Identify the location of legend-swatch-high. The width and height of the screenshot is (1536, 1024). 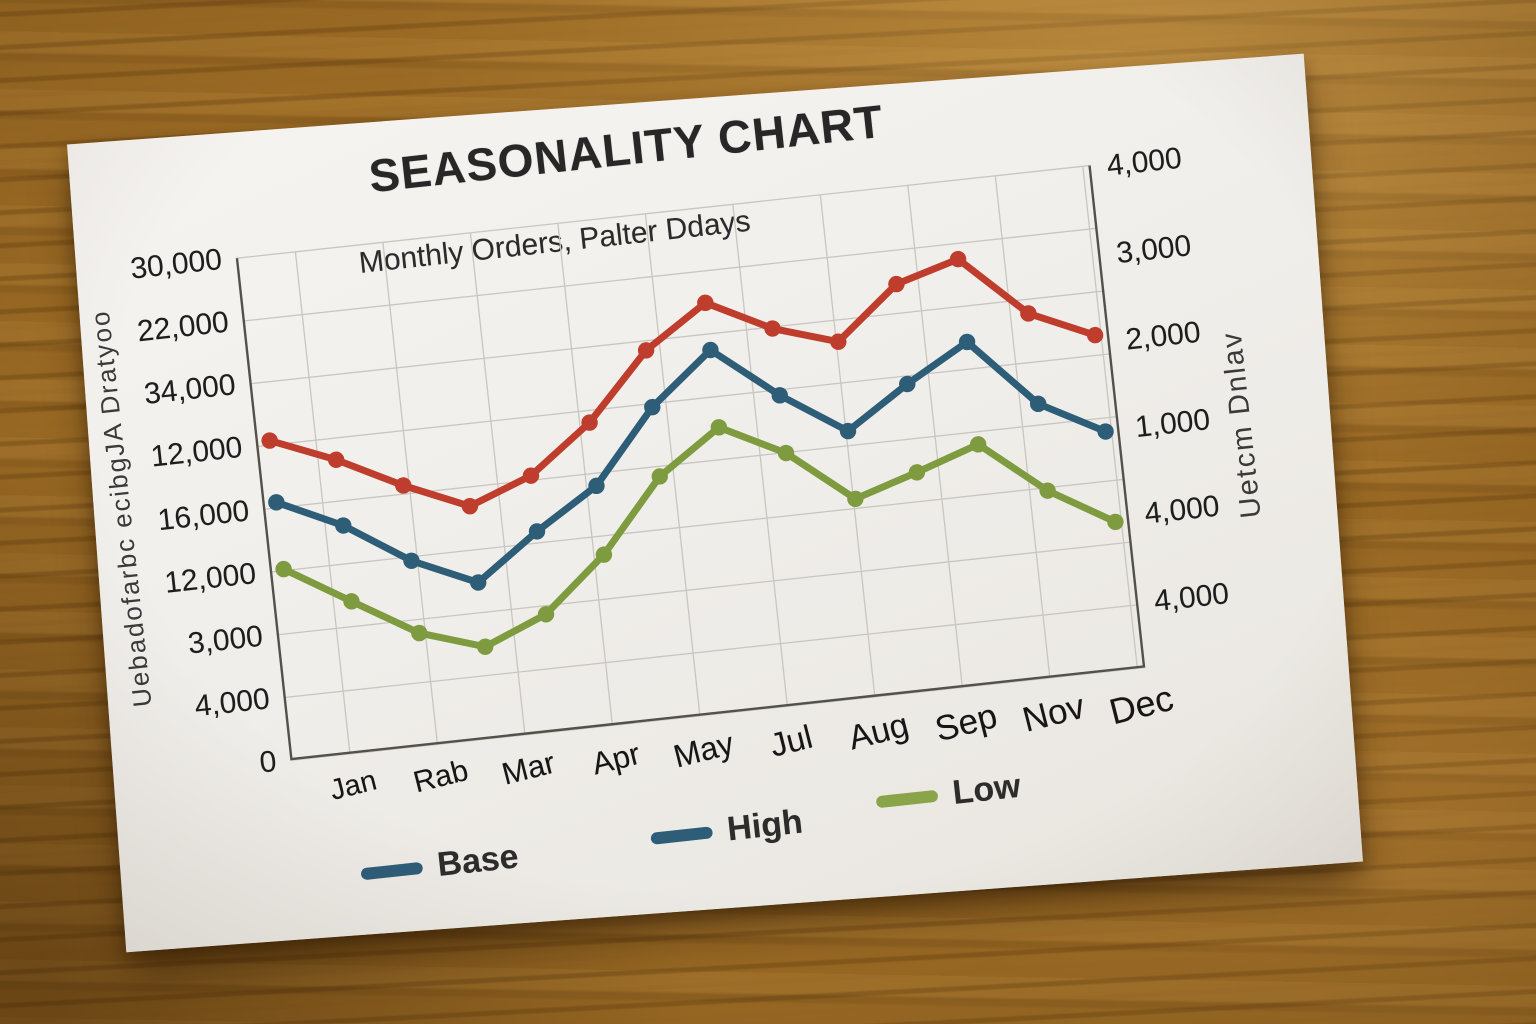
(682, 835).